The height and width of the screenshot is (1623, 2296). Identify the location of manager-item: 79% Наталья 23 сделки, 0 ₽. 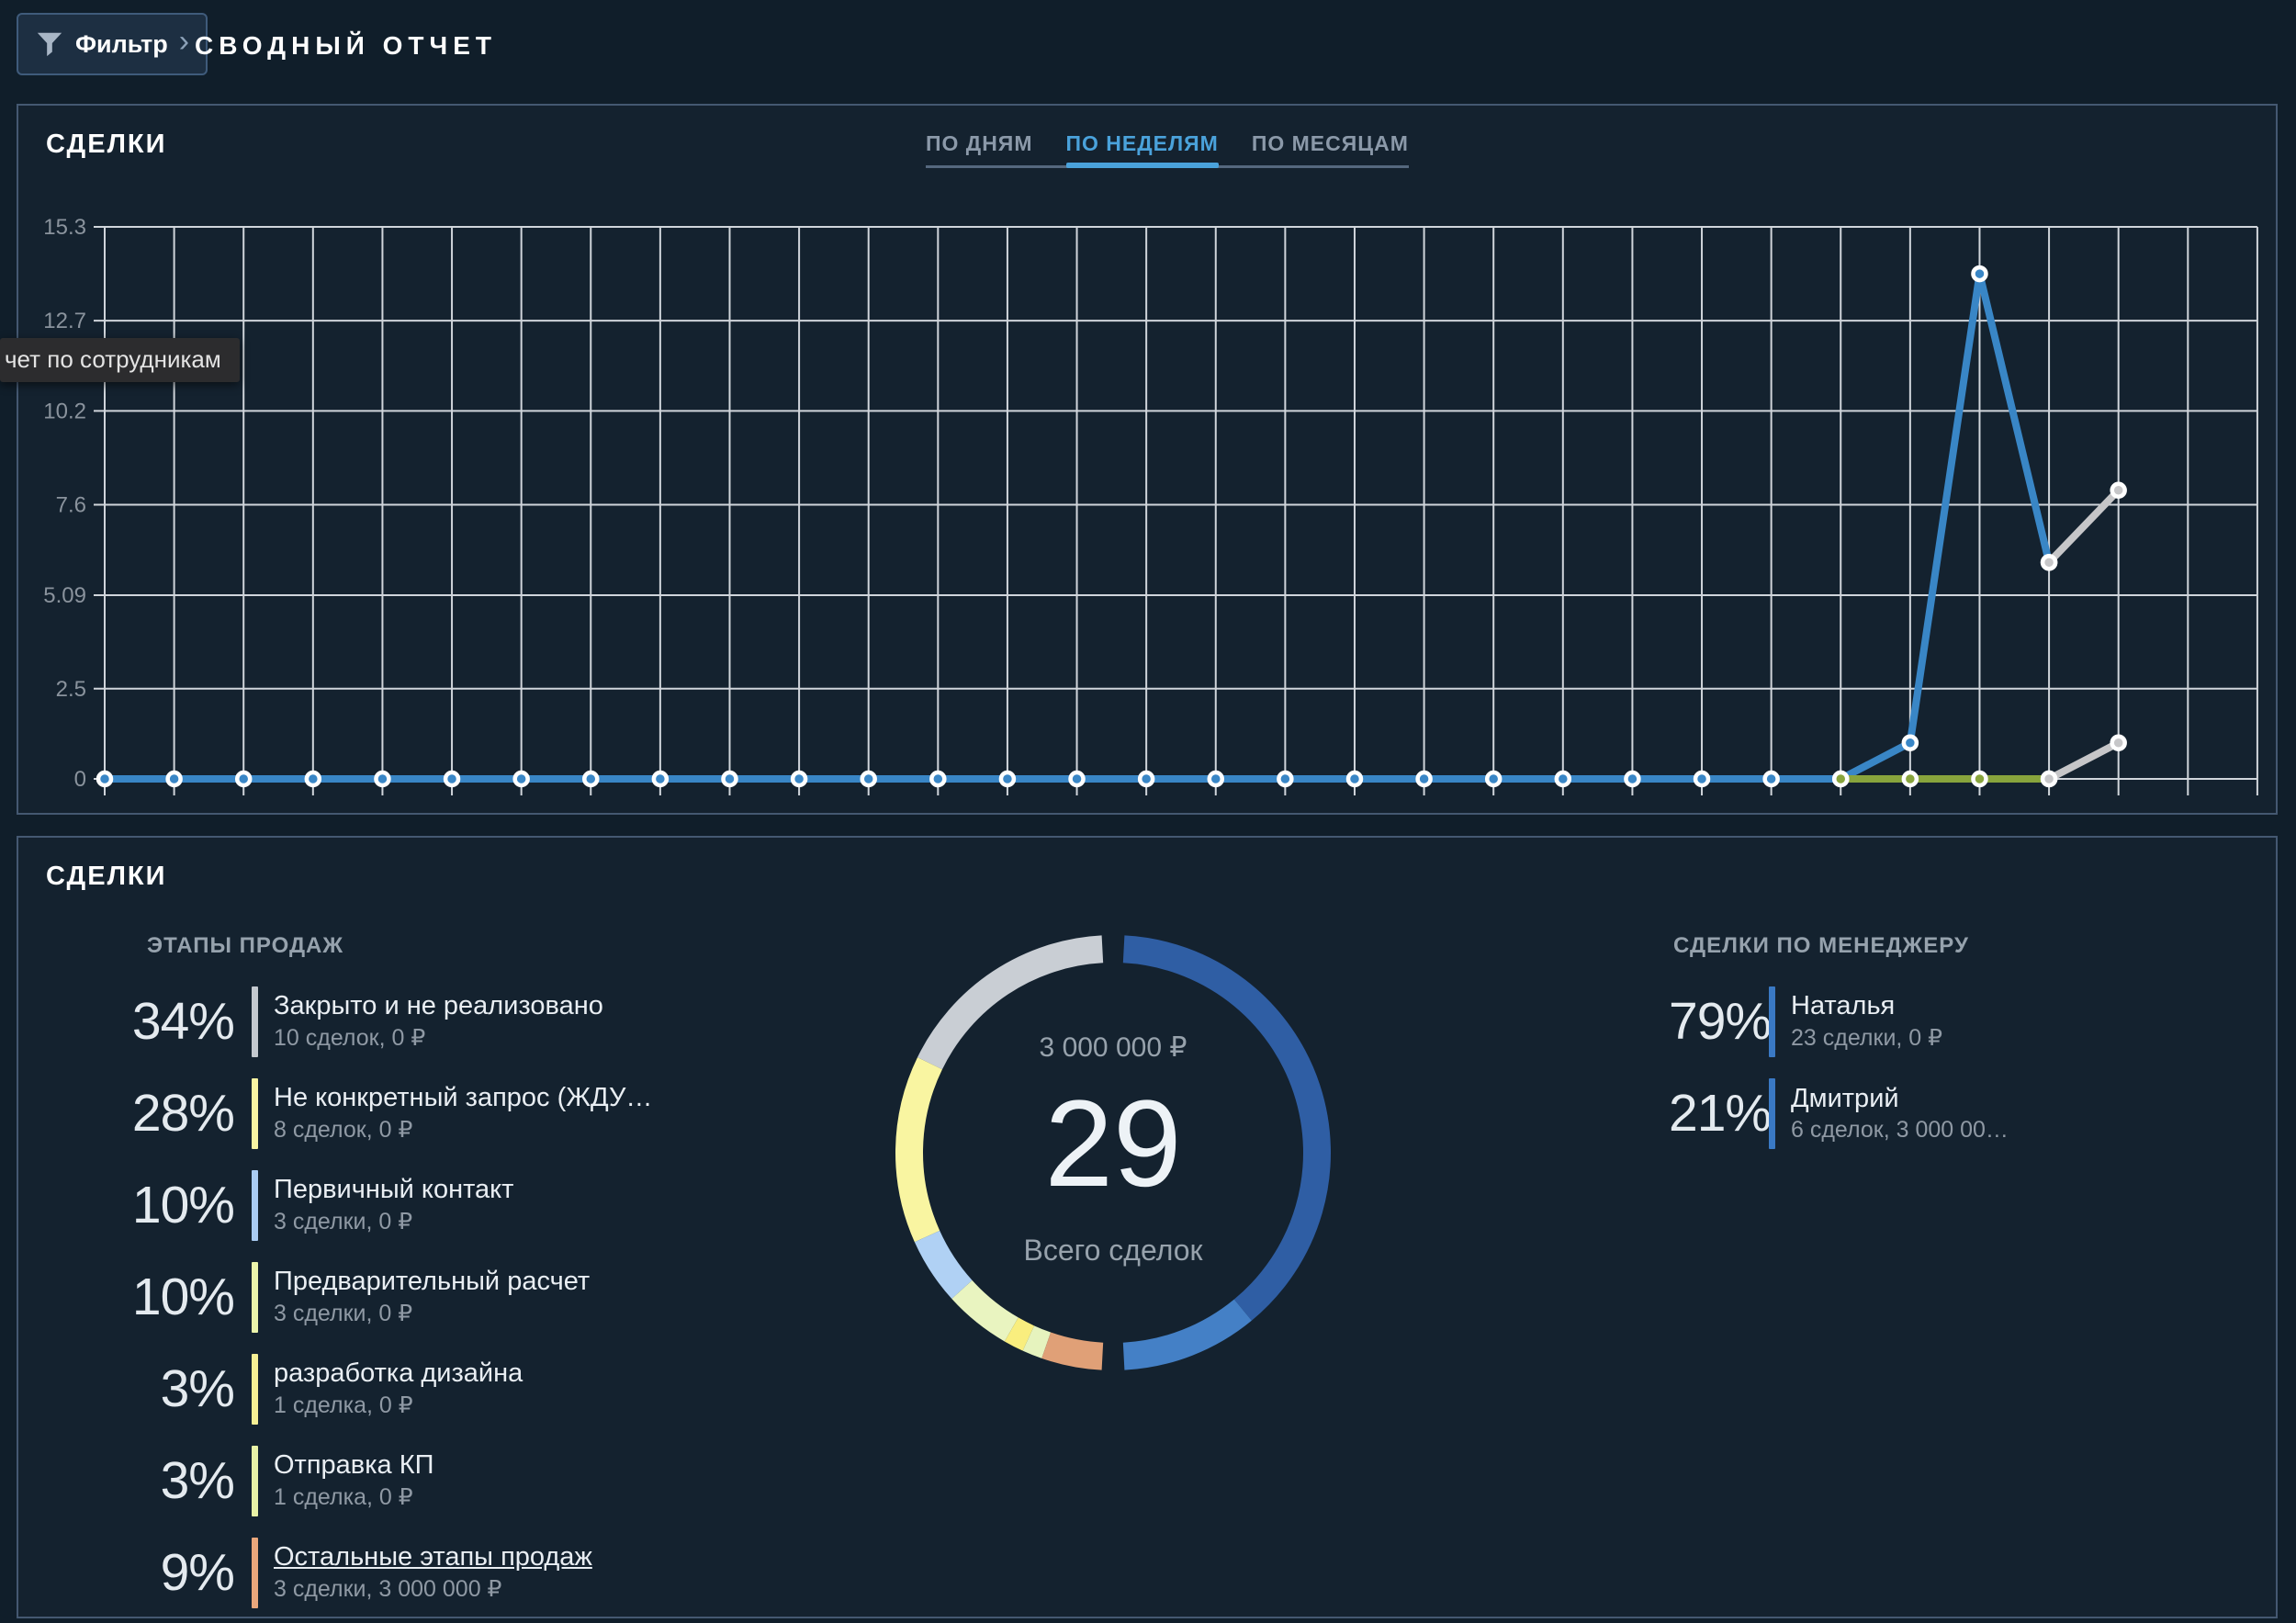
(1839, 1021).